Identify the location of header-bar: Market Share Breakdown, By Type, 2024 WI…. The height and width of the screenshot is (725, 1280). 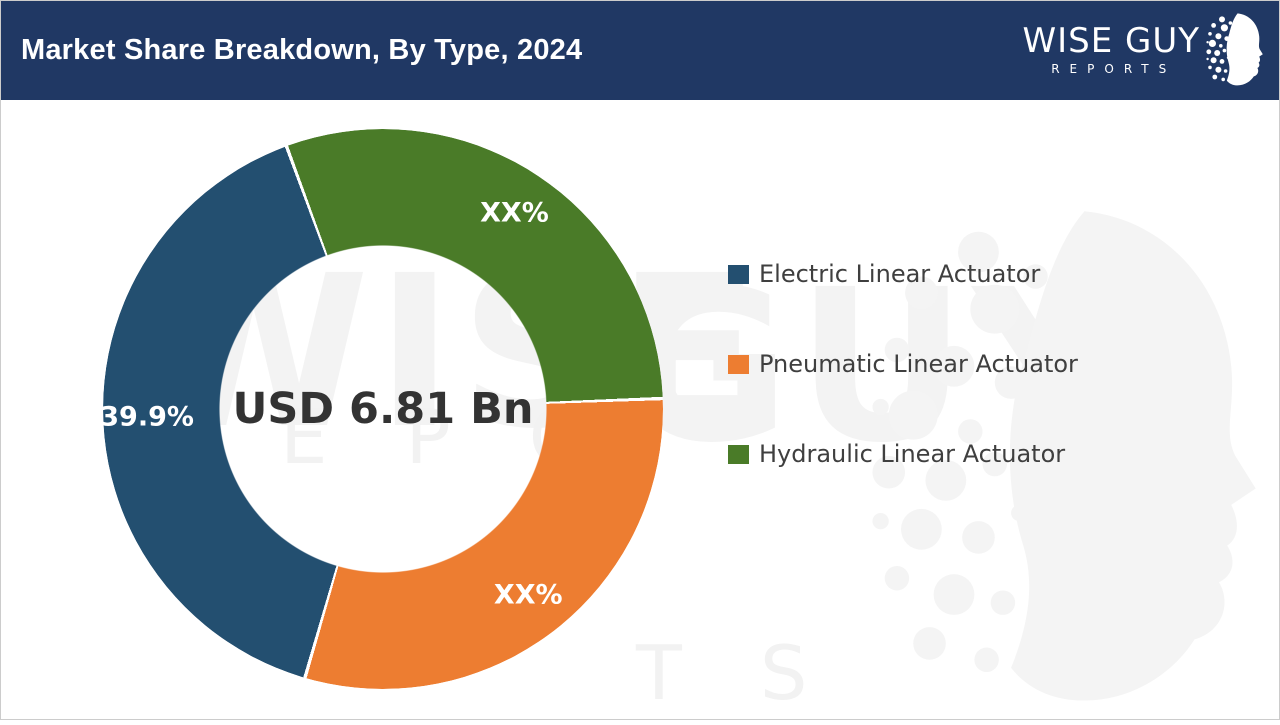
(640, 50).